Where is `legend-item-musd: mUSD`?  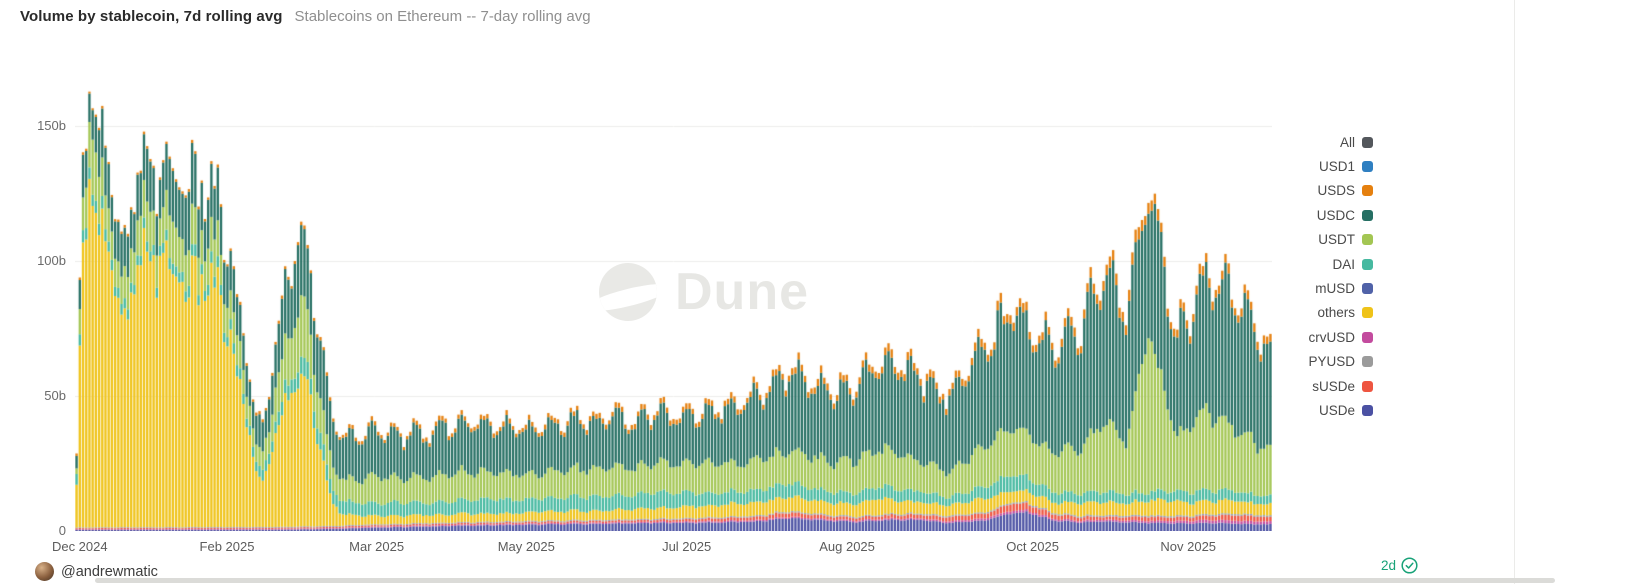
legend-item-musd: mUSD is located at coordinates (1340, 288).